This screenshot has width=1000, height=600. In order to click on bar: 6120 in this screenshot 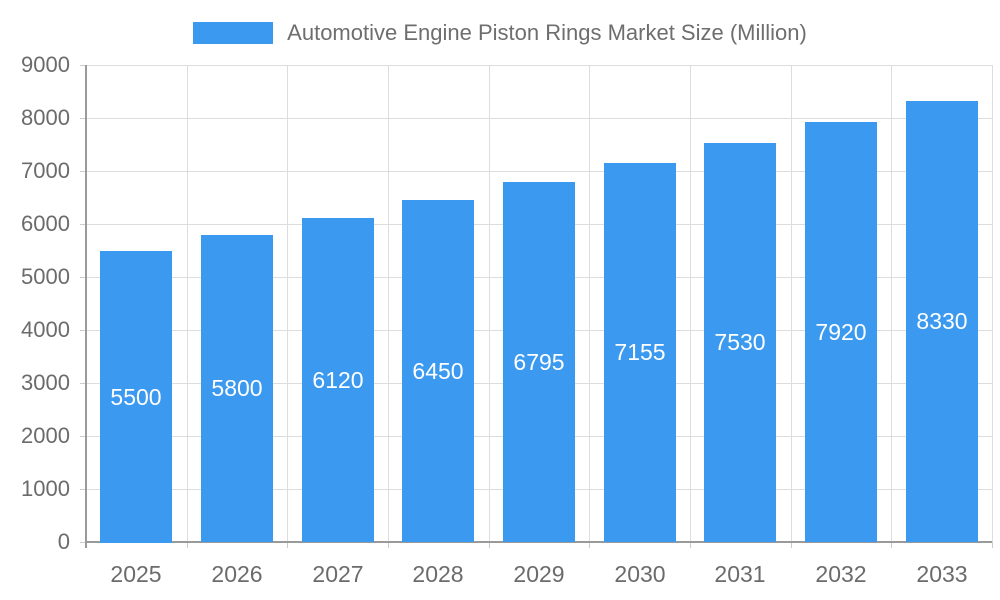, I will do `click(338, 380)`.